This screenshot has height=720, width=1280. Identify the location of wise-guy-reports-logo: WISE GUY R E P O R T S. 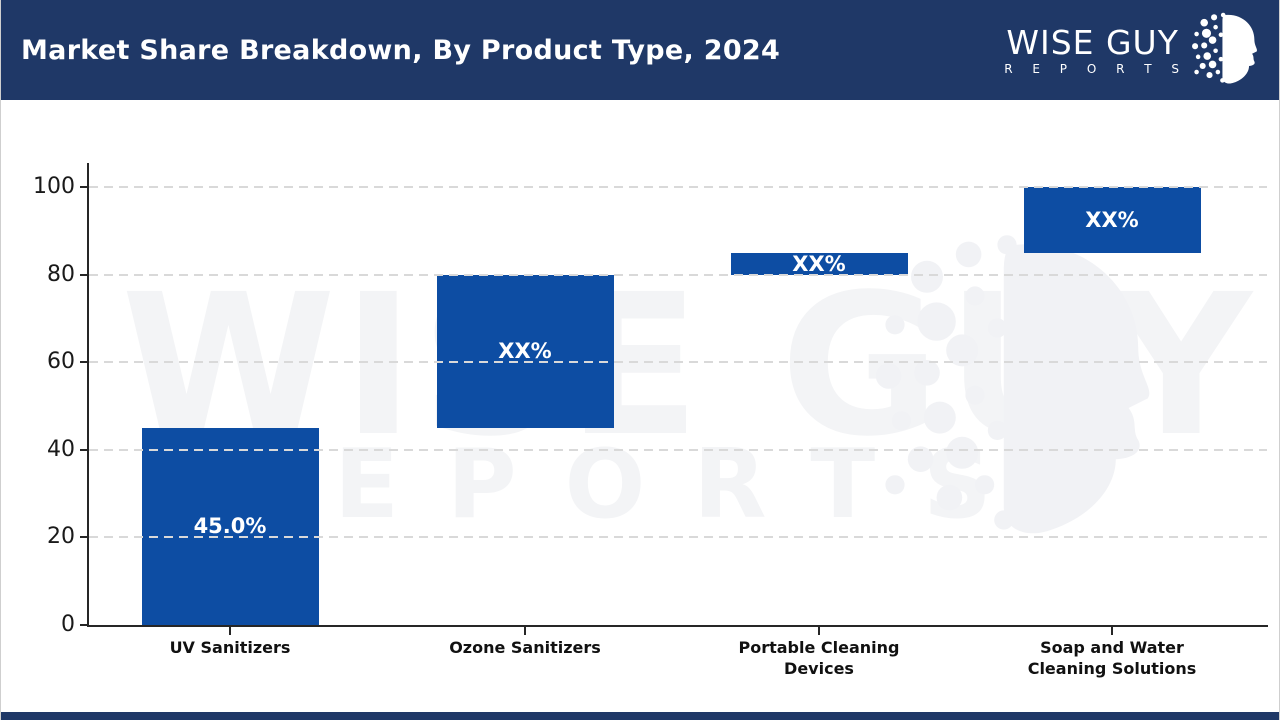
(1138, 50).